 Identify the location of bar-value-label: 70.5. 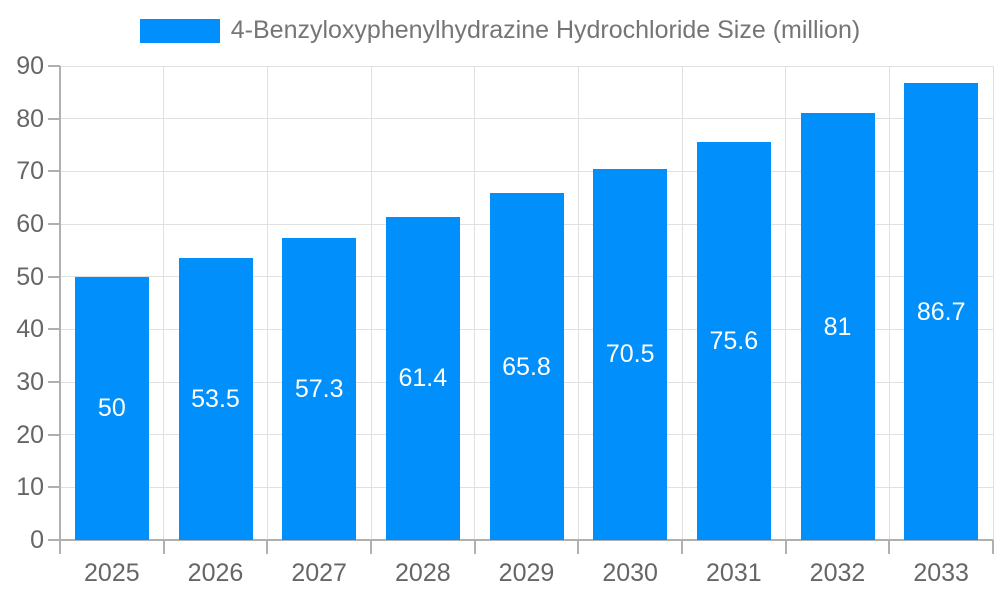
(630, 354).